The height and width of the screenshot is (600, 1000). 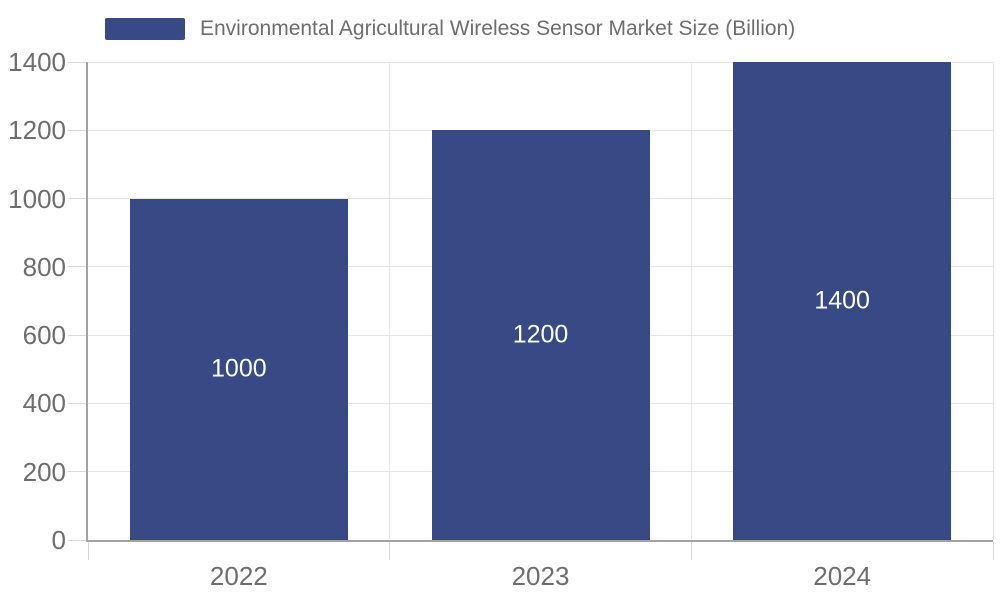 I want to click on y-tick-label: 1200, so click(x=37, y=130).